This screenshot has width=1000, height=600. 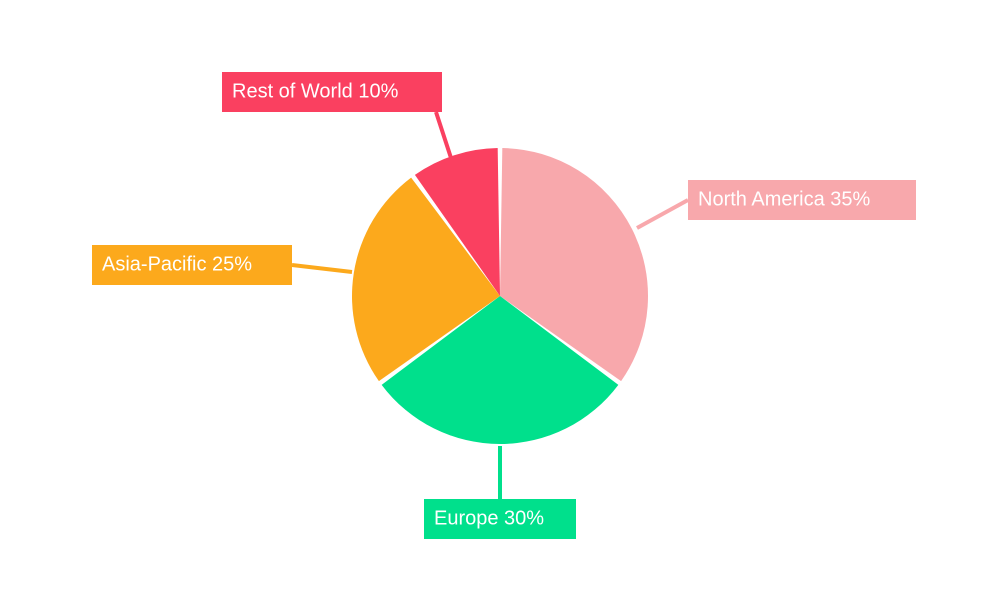 What do you see at coordinates (177, 264) in the screenshot?
I see `label-text-asia-pacific: Asia-Pacific 25%` at bounding box center [177, 264].